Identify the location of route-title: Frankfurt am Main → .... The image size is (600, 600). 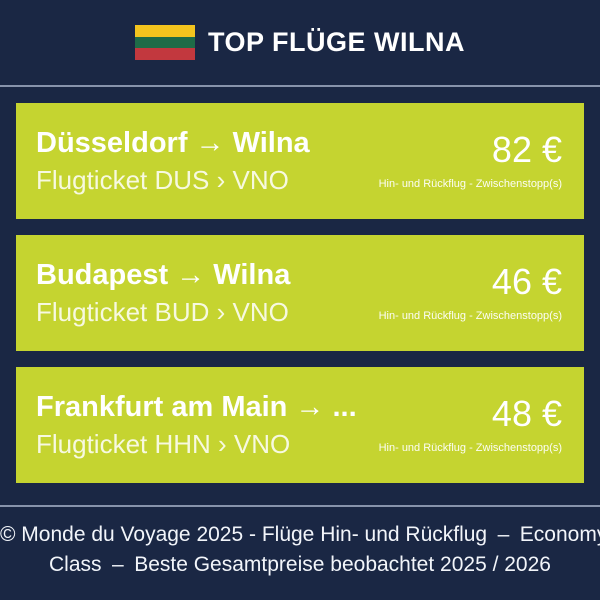
(196, 407).